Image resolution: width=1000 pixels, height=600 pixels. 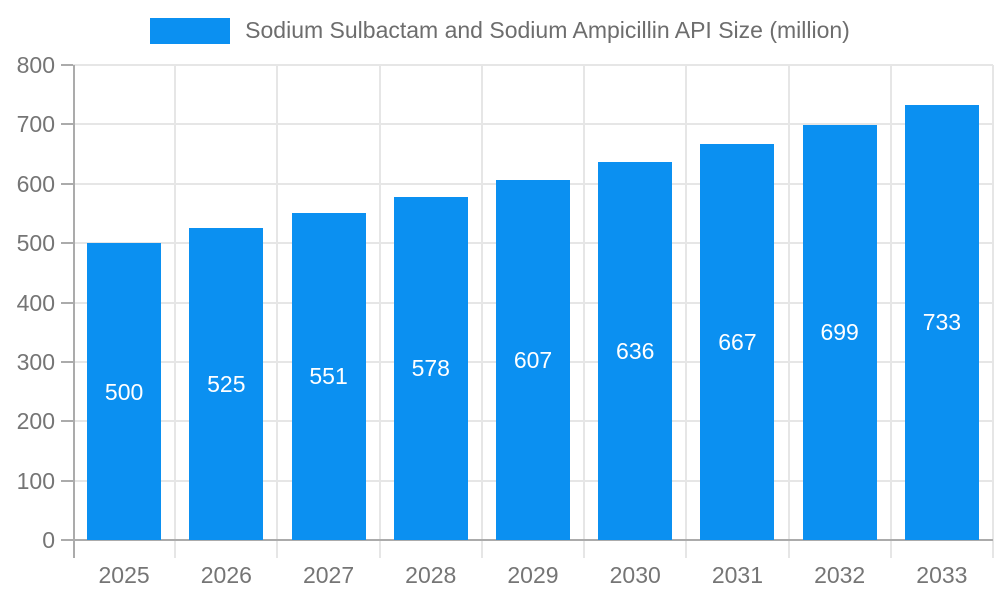 I want to click on bar-value-label: 525, so click(x=226, y=384).